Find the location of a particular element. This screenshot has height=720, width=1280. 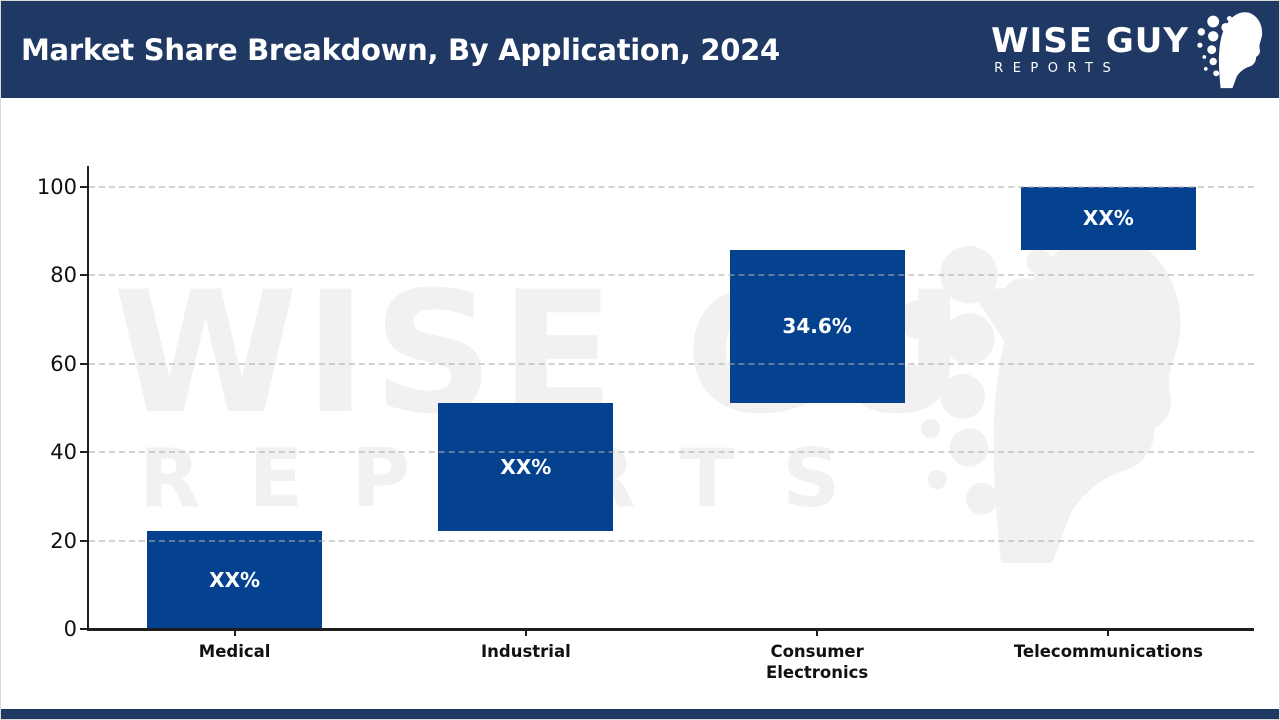

logo-sub-text: REPORTS is located at coordinates (1057, 68).